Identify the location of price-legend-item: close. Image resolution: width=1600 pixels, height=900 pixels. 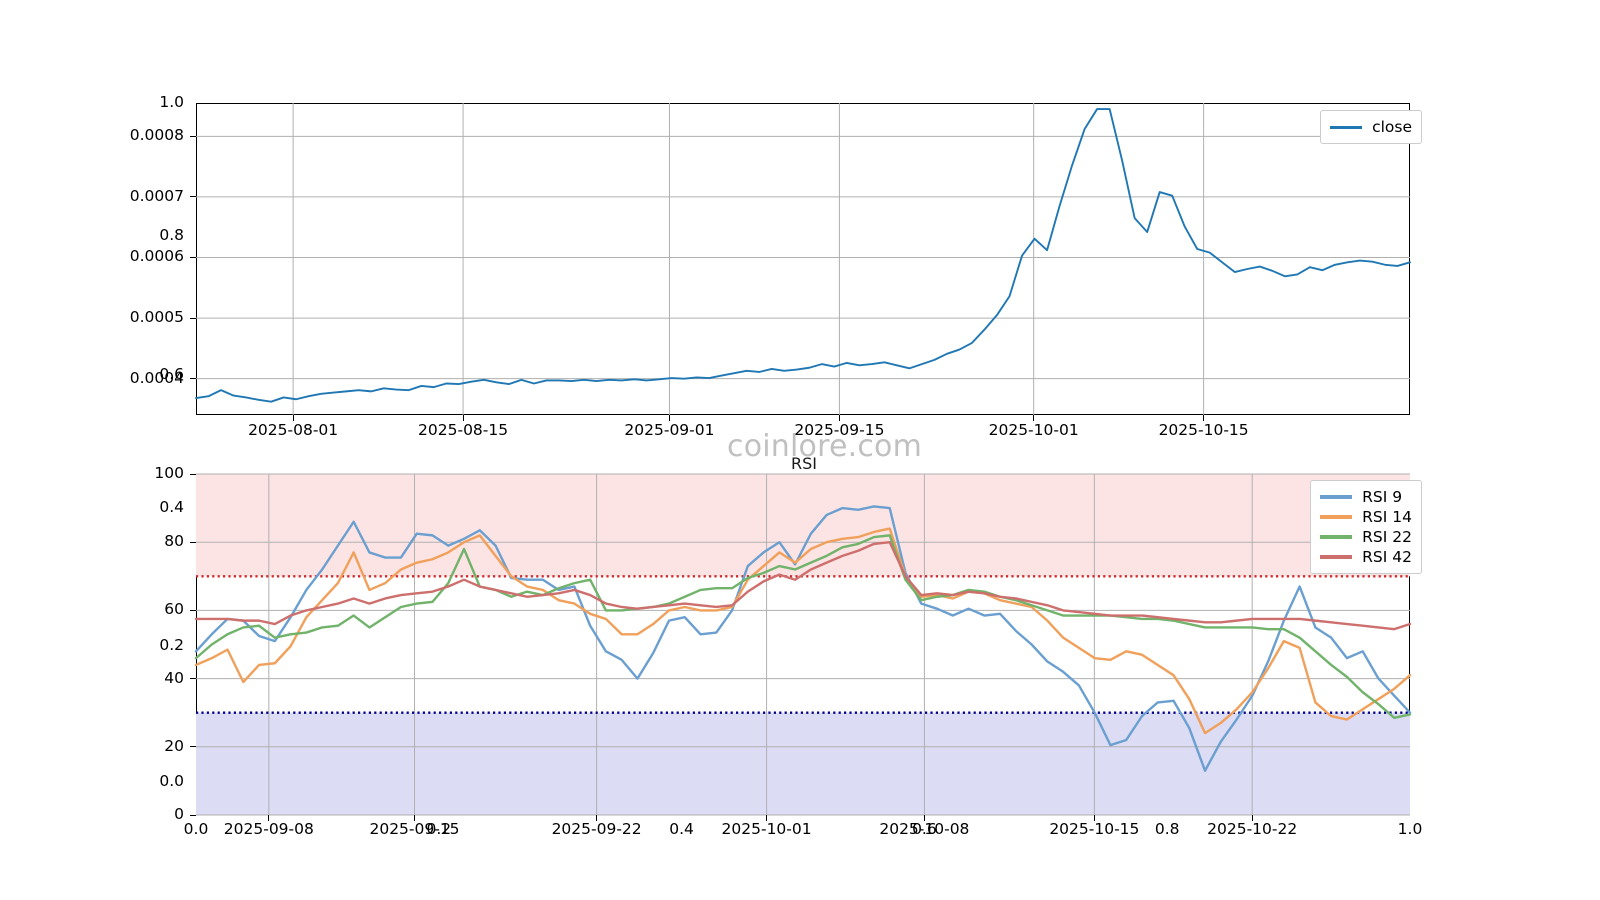
(1371, 127).